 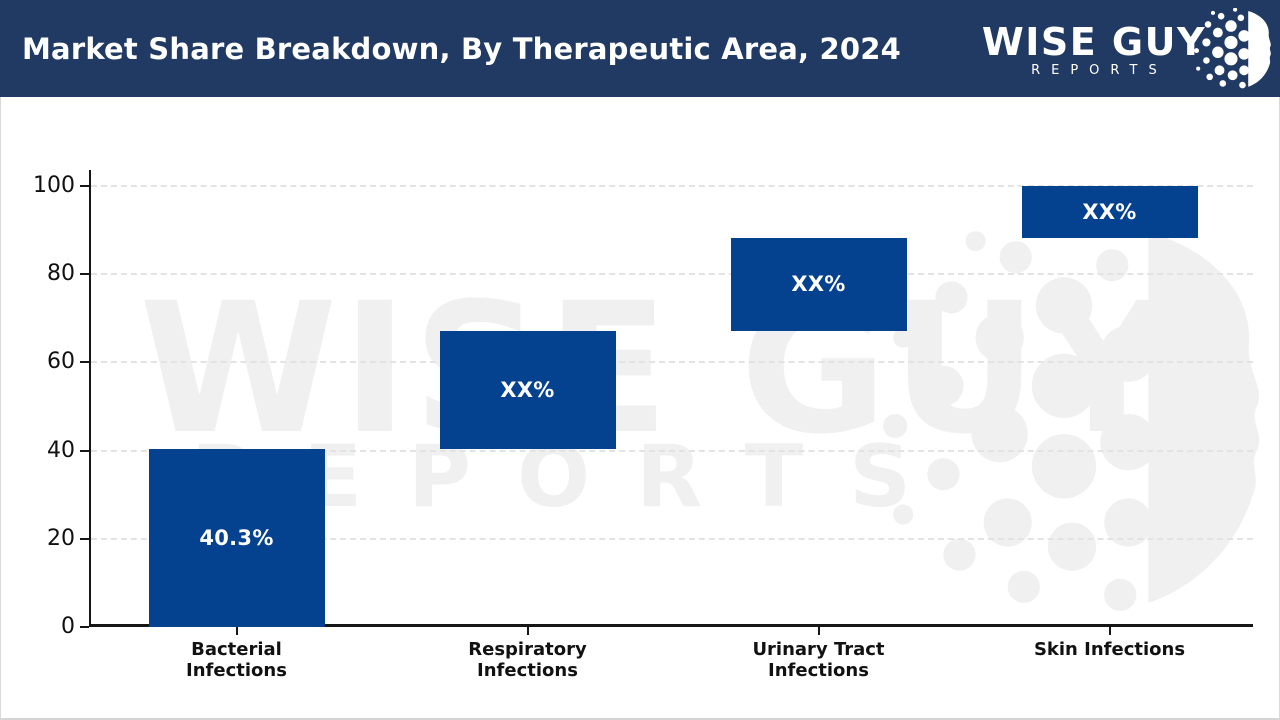 I want to click on x-category-label: Bacterial Infections, so click(x=237, y=660).